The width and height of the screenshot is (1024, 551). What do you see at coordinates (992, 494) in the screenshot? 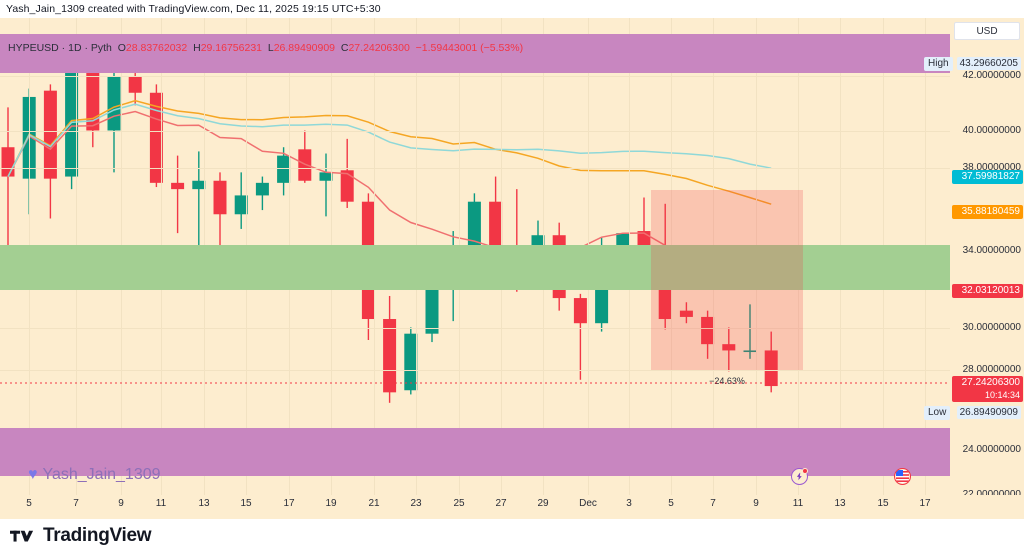
I see `price-tick-label: 22.00000000` at bounding box center [992, 494].